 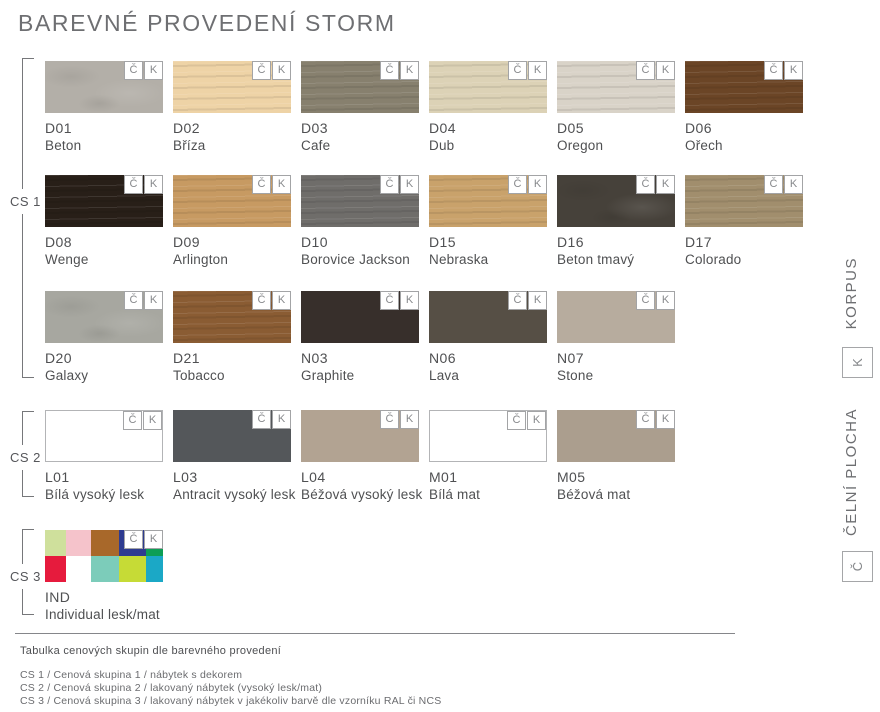 I want to click on swatch-name: Borovice Jackson, so click(x=355, y=259).